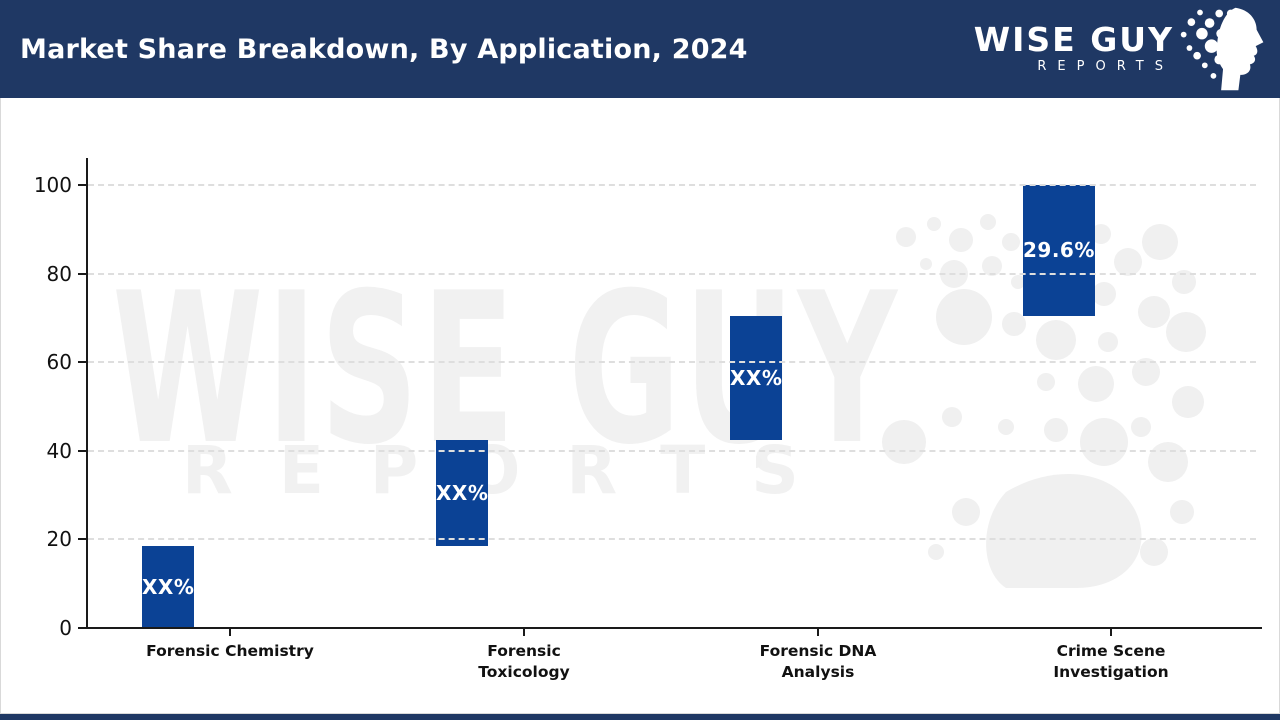  I want to click on x-axis-line, so click(674, 628).